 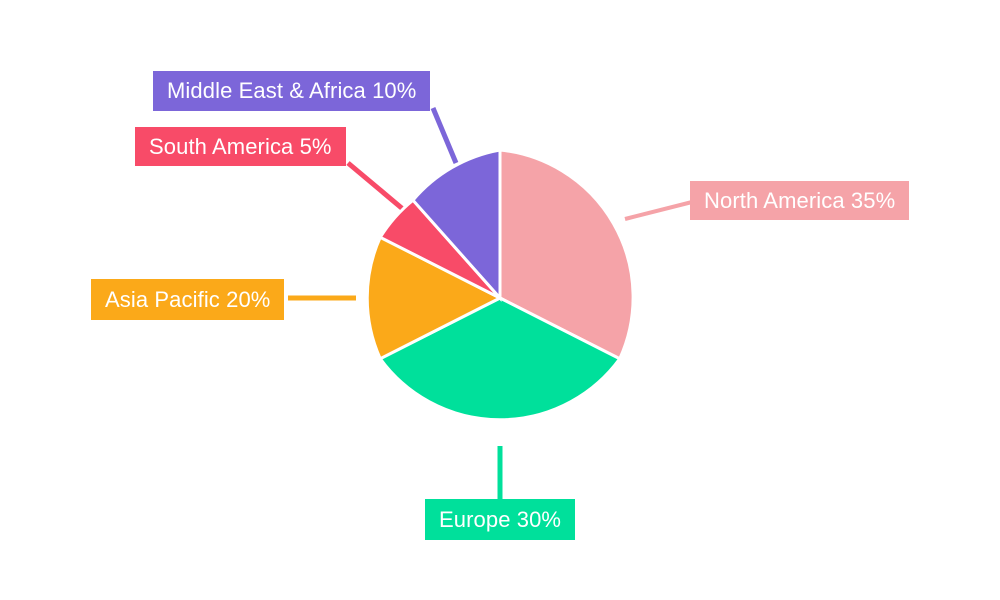 I want to click on leader-line-north-america, so click(x=662, y=209).